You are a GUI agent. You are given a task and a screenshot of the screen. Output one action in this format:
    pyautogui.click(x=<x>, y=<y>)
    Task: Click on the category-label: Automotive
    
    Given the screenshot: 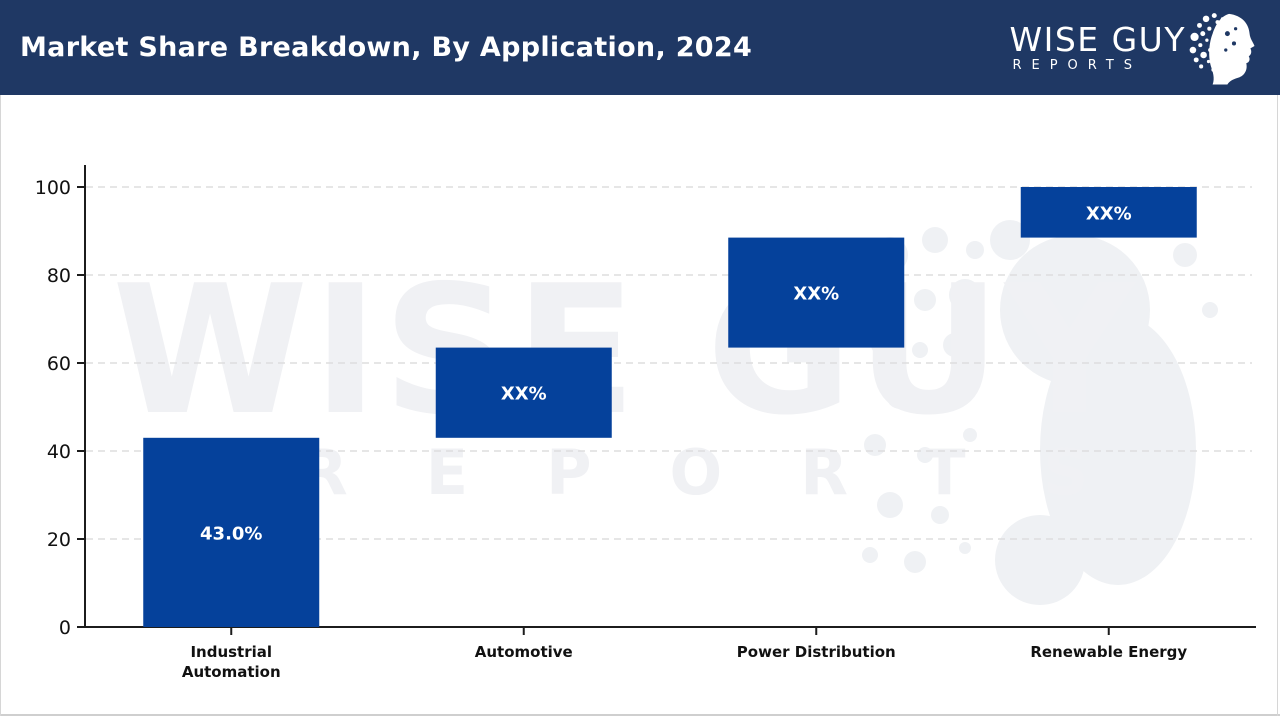 What is the action you would take?
    pyautogui.click(x=524, y=652)
    